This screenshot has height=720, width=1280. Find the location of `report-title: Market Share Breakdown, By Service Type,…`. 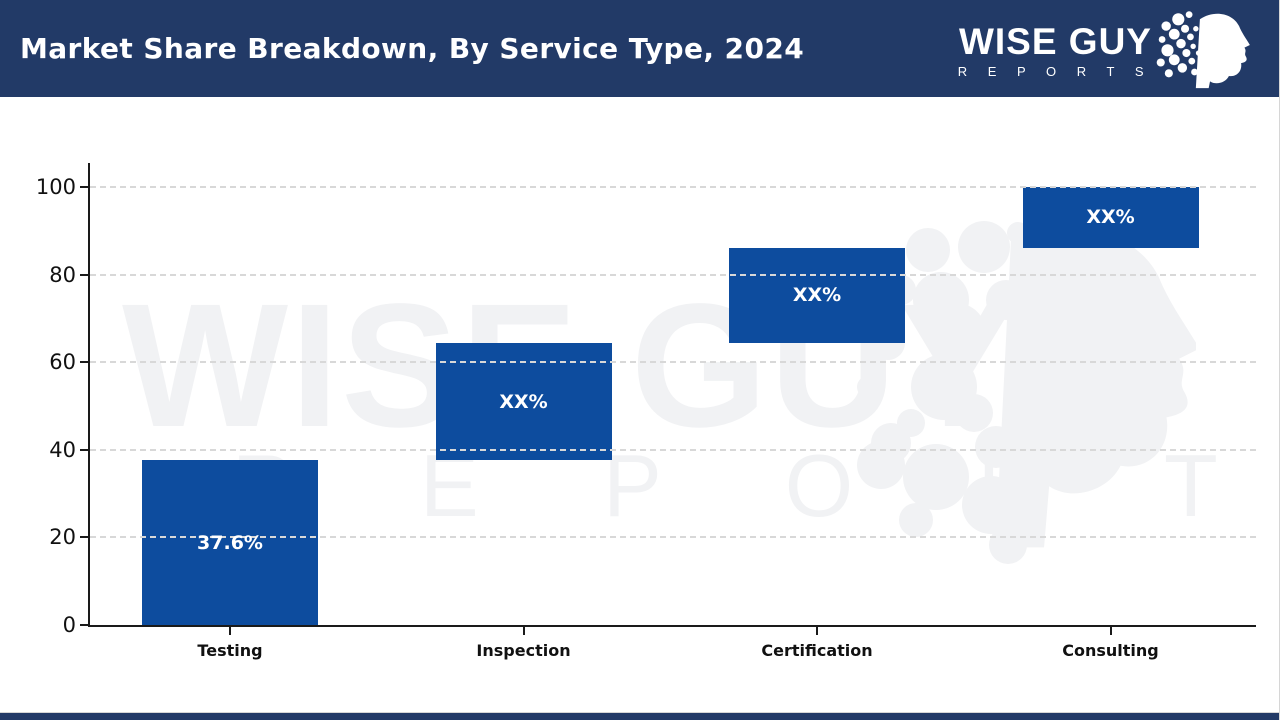

report-title: Market Share Breakdown, By Service Type,… is located at coordinates (412, 48).